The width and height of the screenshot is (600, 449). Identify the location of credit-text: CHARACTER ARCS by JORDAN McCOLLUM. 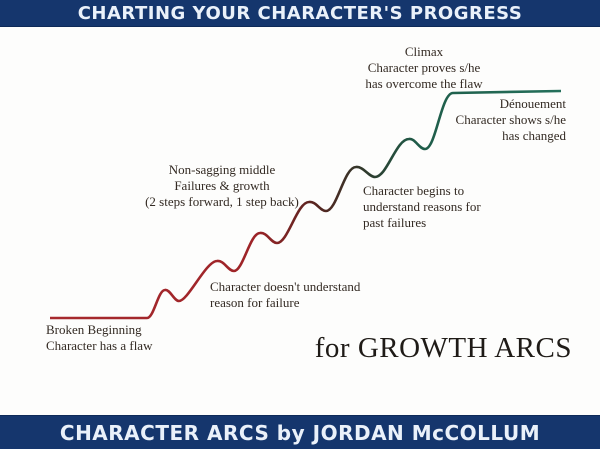
(300, 433).